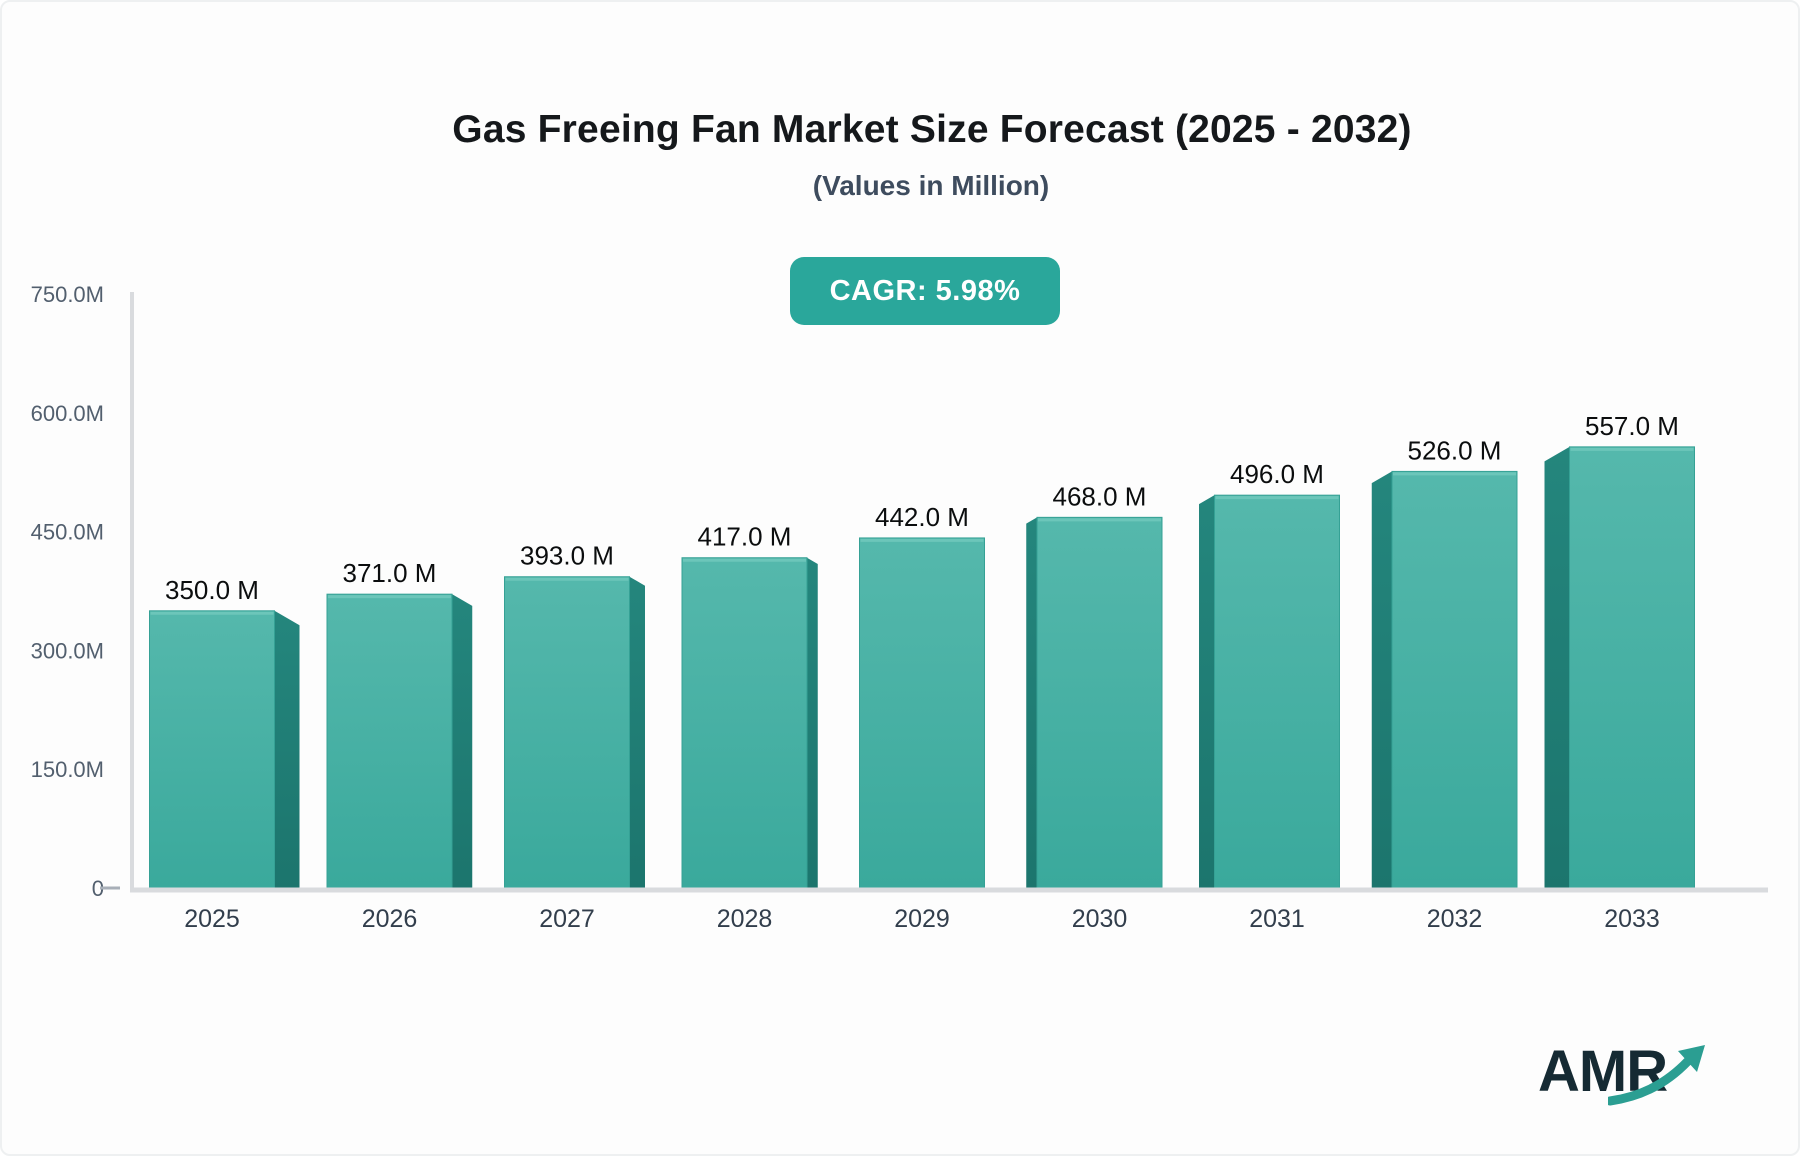  What do you see at coordinates (212, 749) in the screenshot?
I see `bar-2025` at bounding box center [212, 749].